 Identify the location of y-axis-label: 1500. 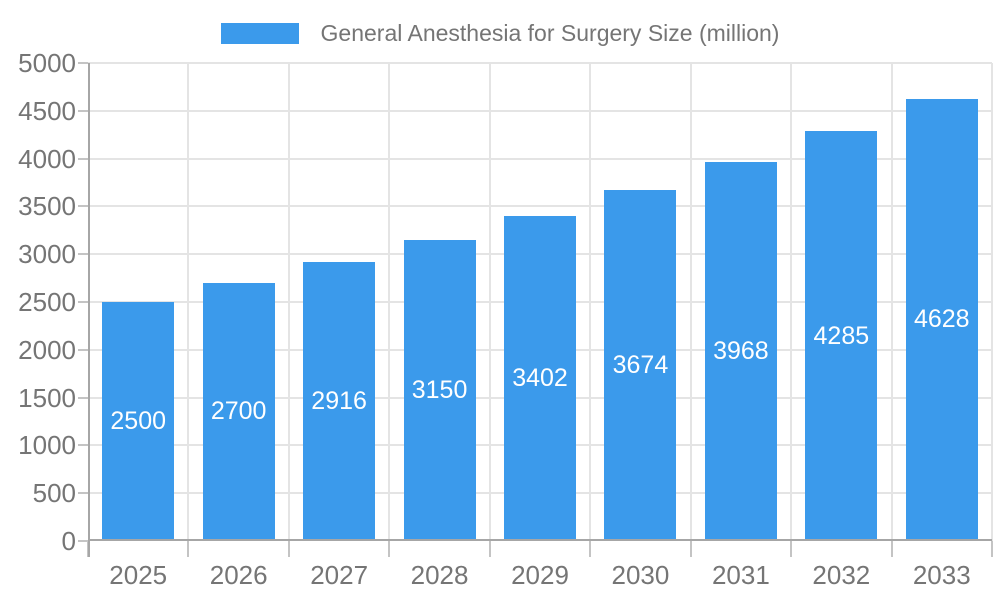
(47, 397).